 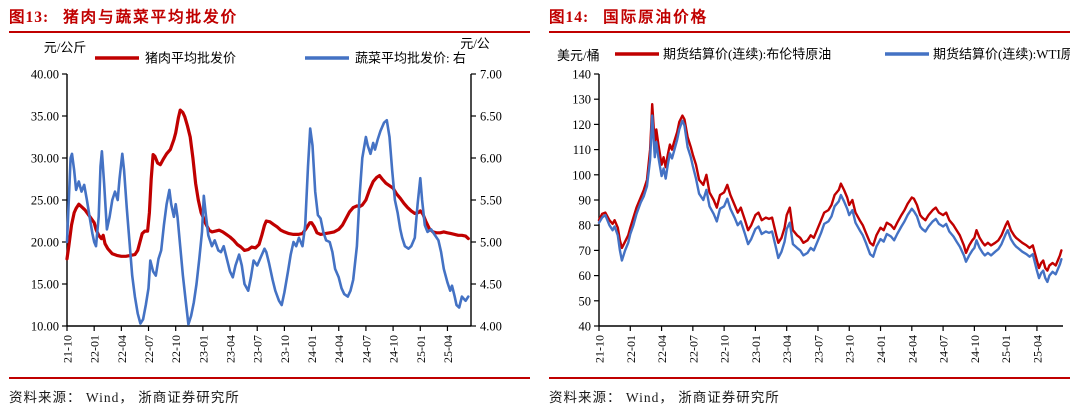 I want to click on y-tick-label-right: 4.50, so click(x=491, y=285).